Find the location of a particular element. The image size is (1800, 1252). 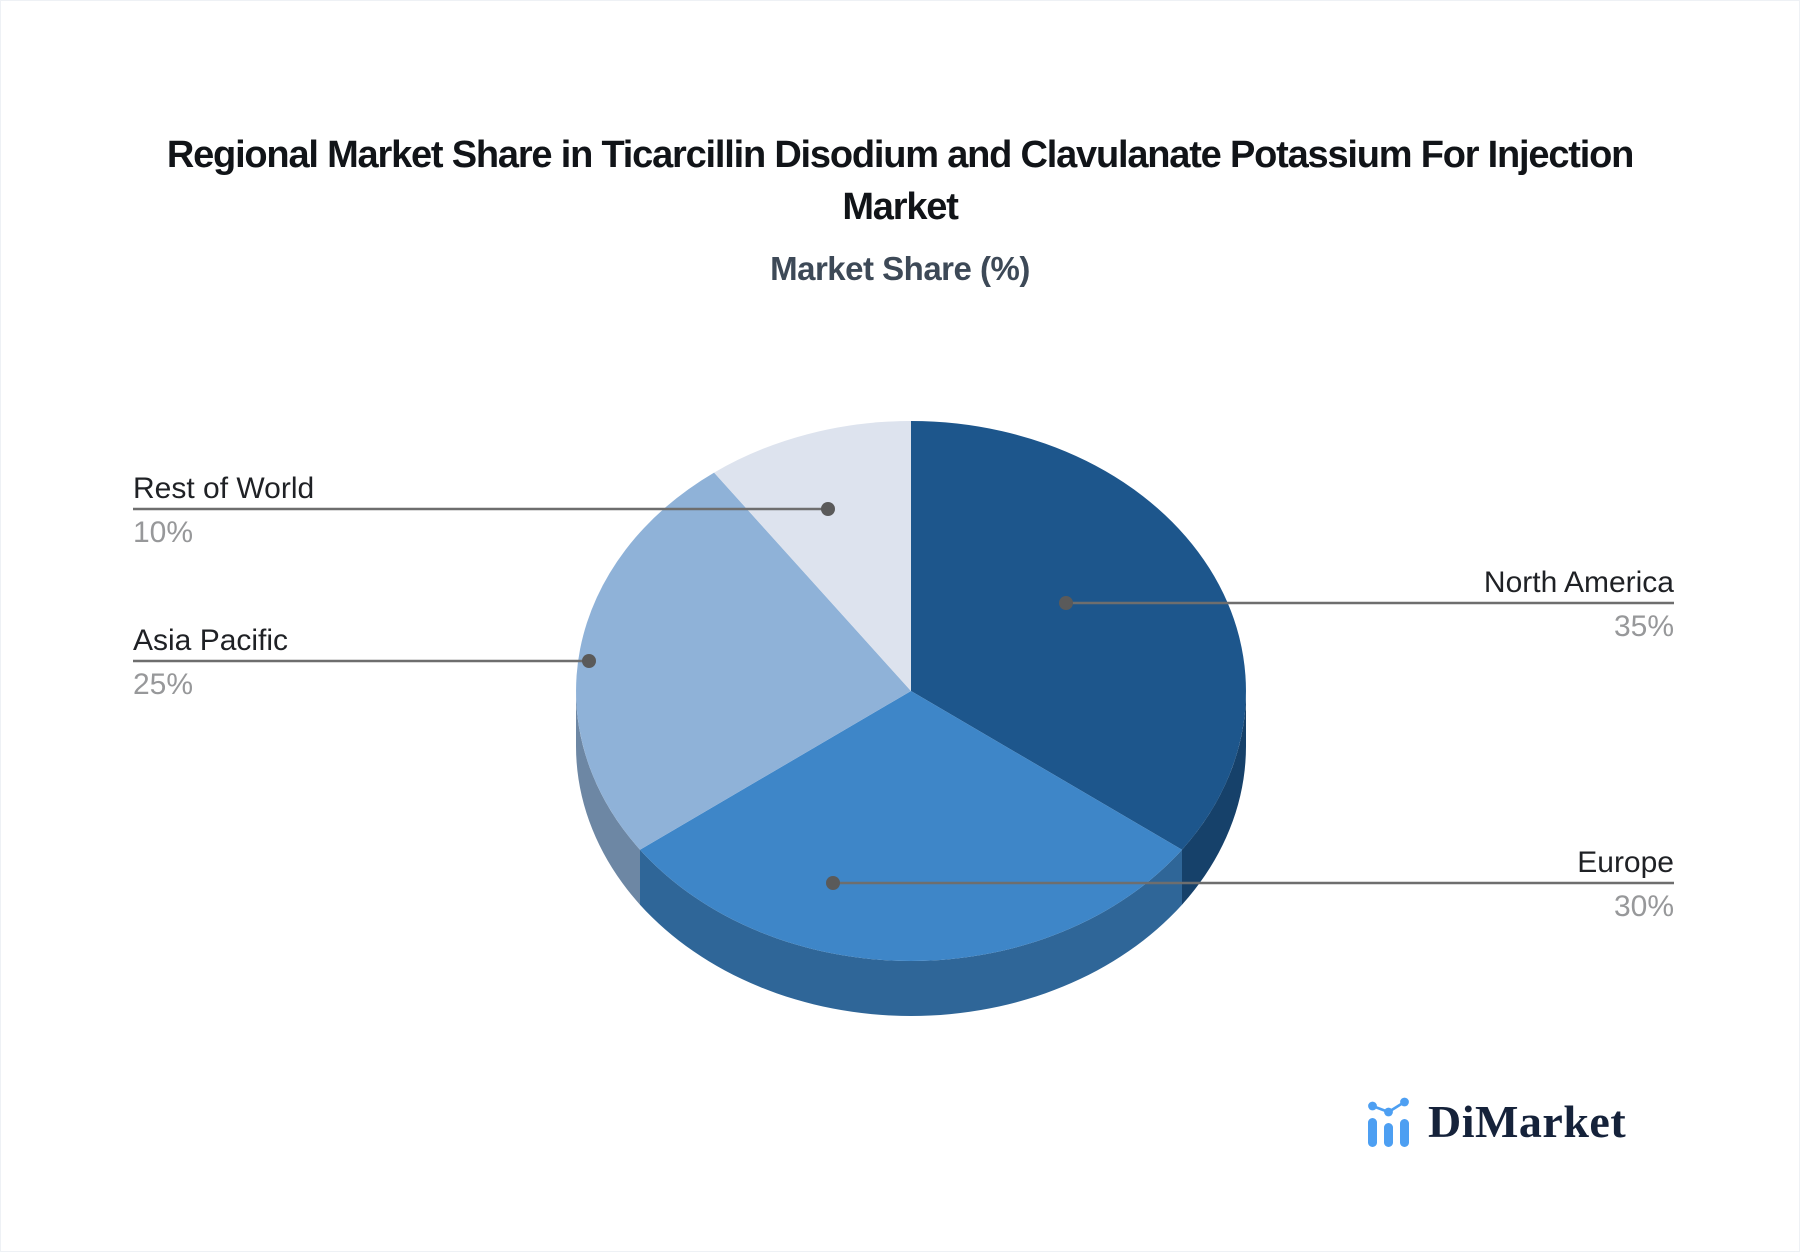

brand-logo: DiMarket is located at coordinates (1496, 1122).